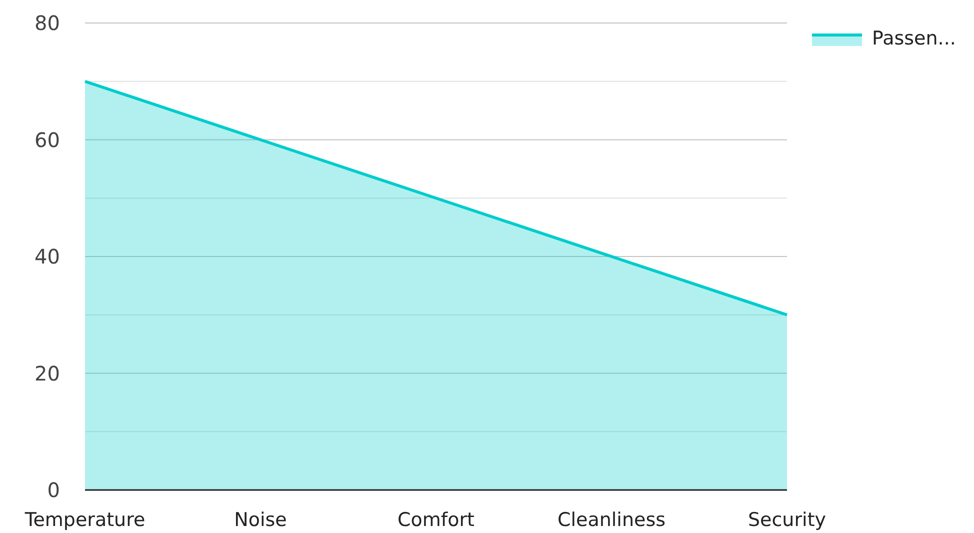 The height and width of the screenshot is (533, 974). I want to click on y-tick-label: 0, so click(53, 490).